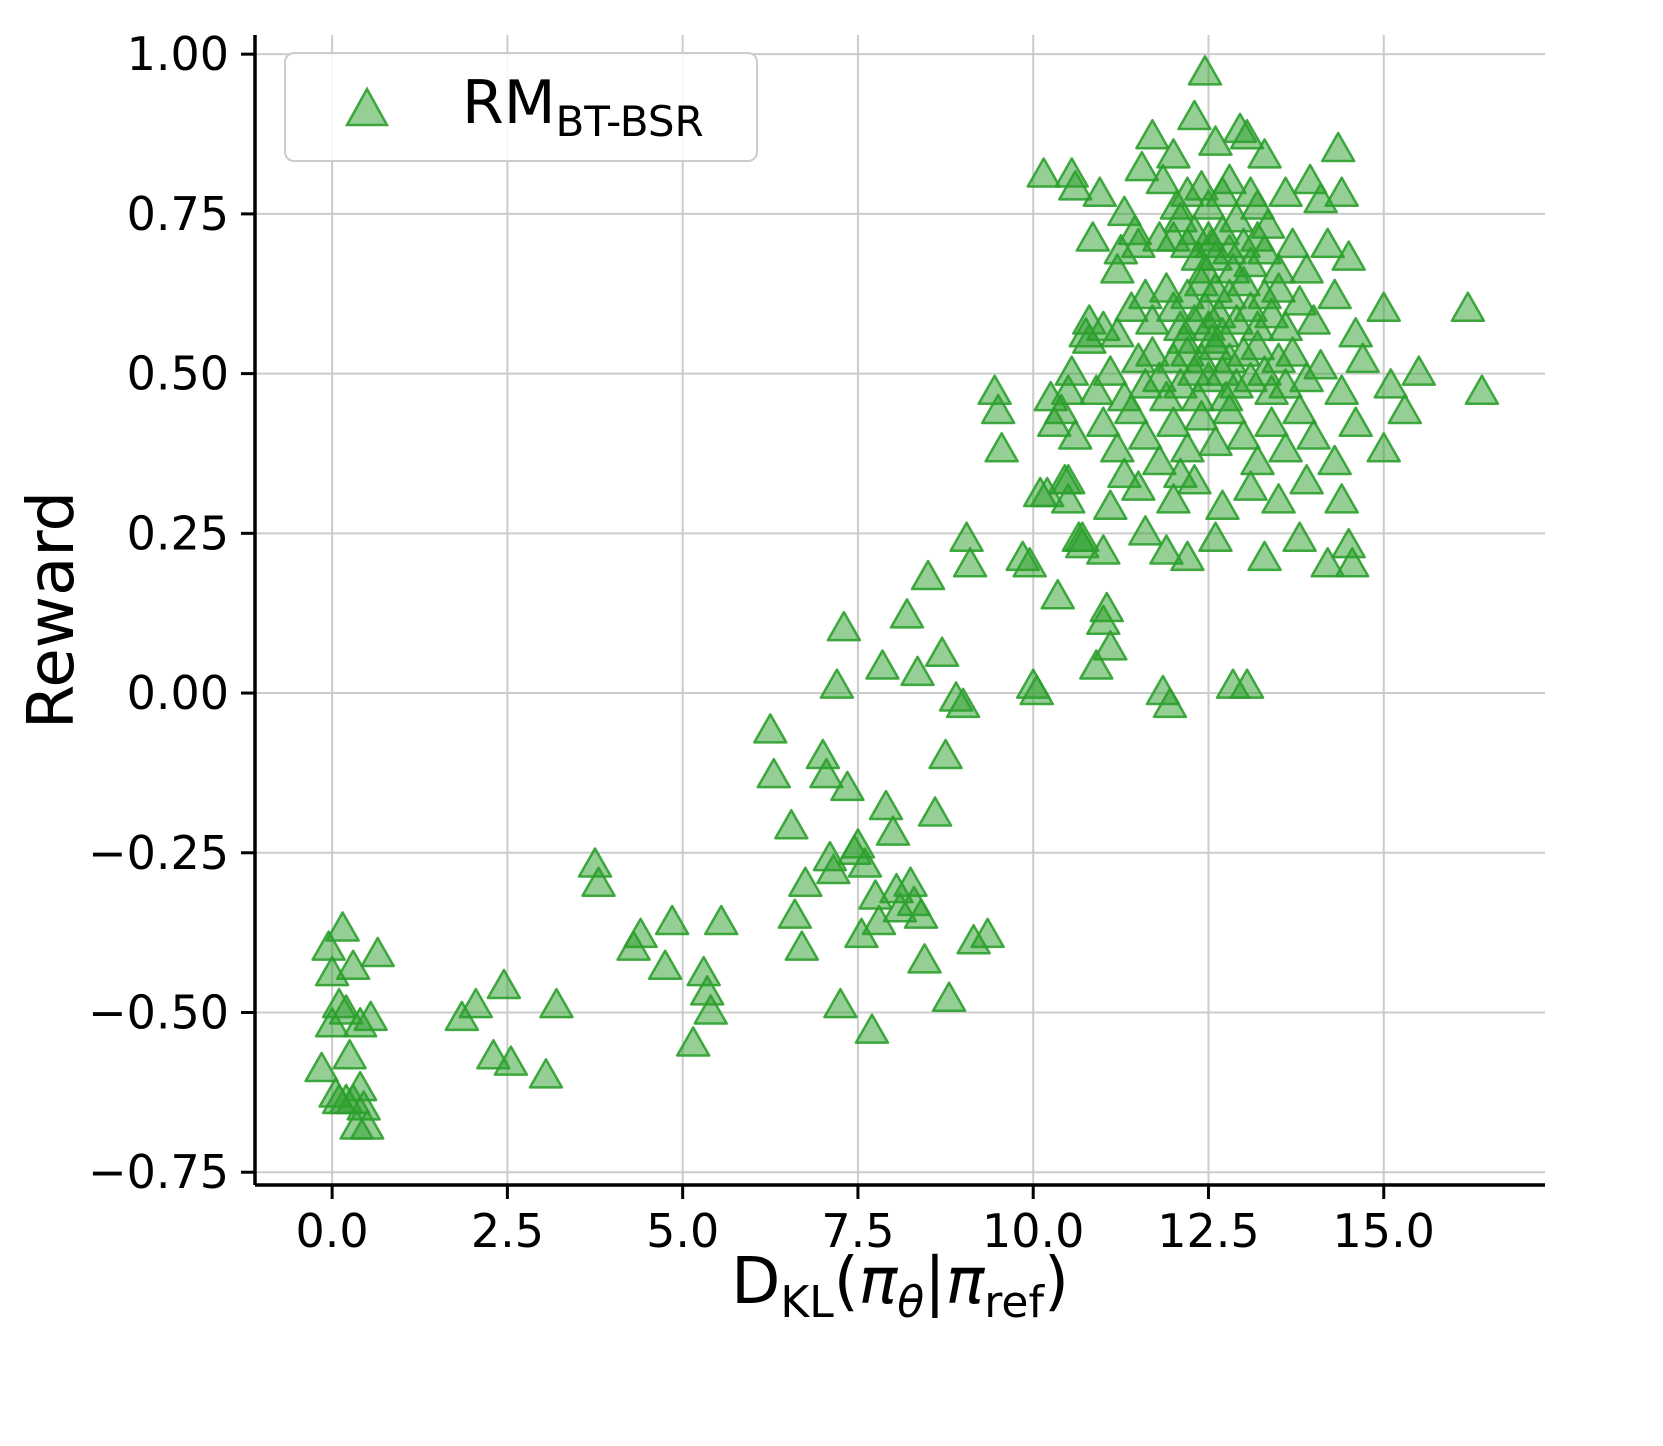 Image resolution: width=1663 pixels, height=1446 pixels. I want to click on y-tick-label: 0.00, so click(178, 693).